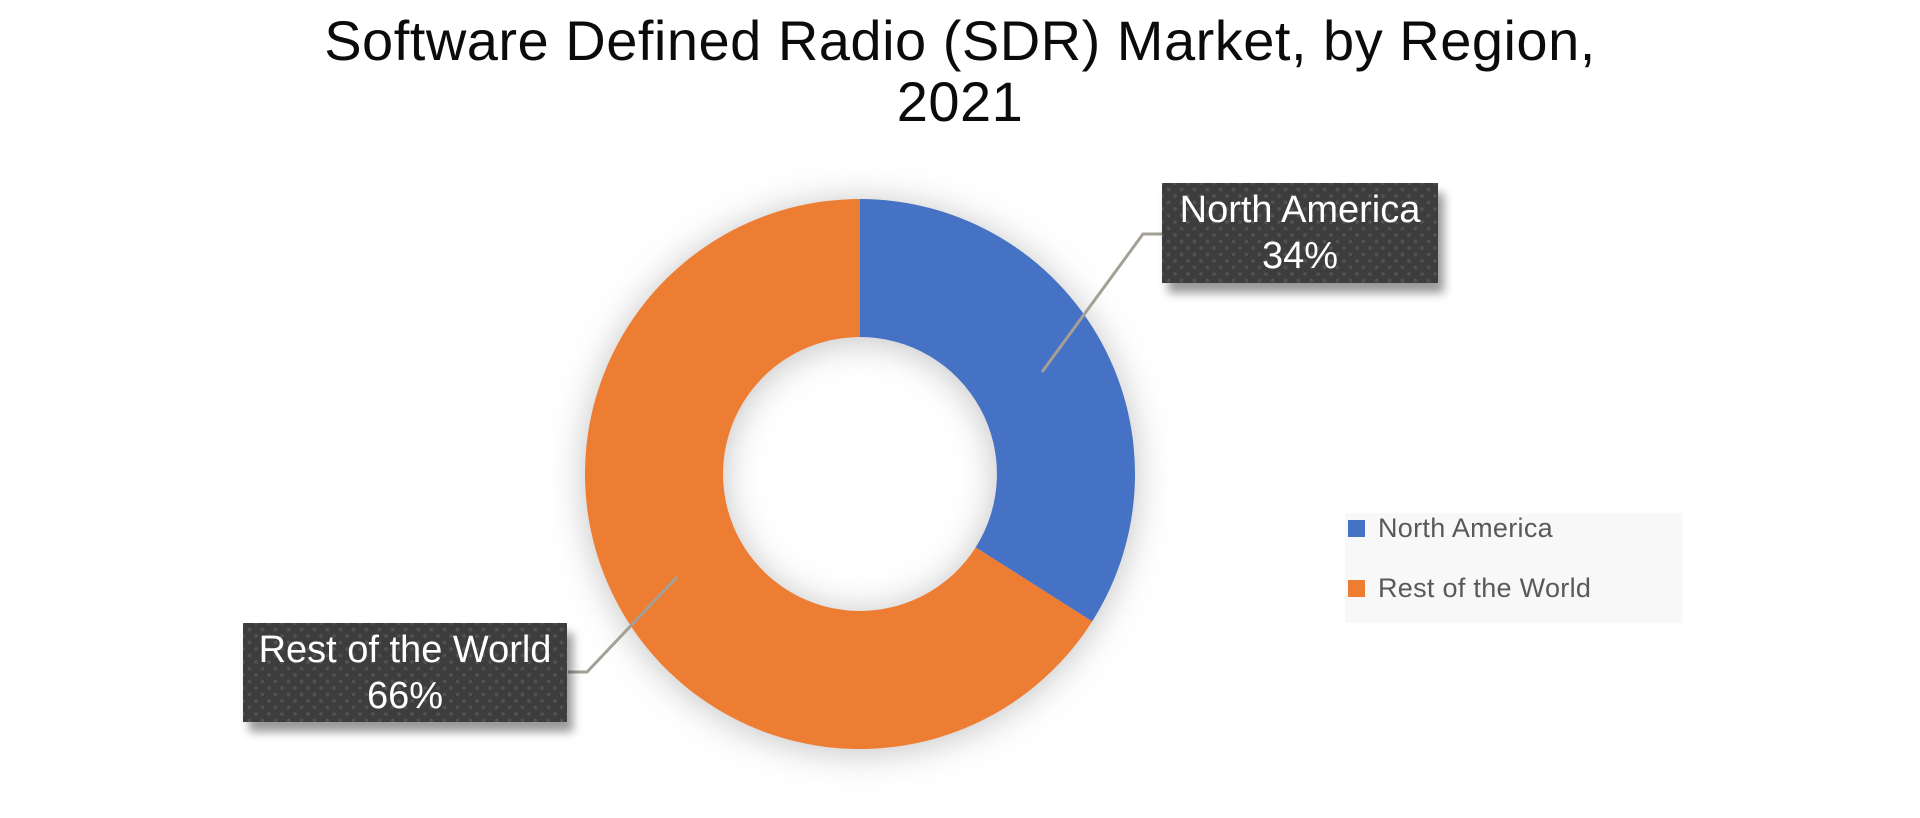  I want to click on leader-line-north-america, so click(1101, 302).